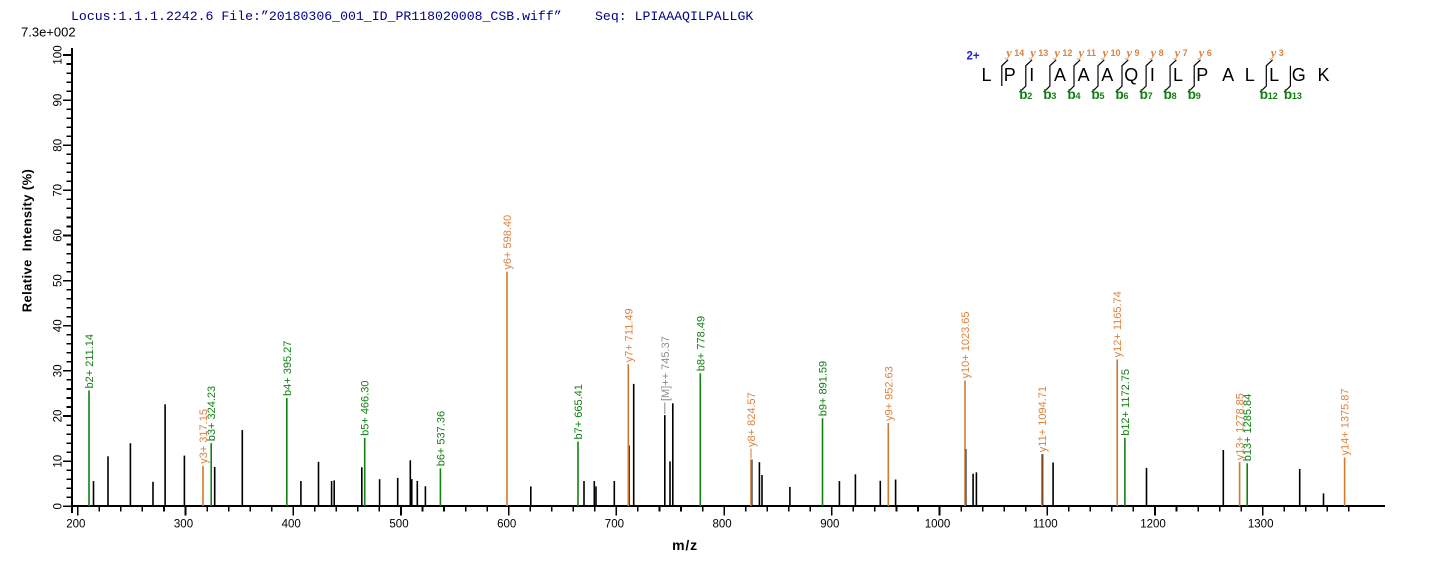 This screenshot has width=1436, height=566. Describe the element at coordinates (1346, 422) in the screenshot. I see `svg-text: y14+ 1375.87` at that location.